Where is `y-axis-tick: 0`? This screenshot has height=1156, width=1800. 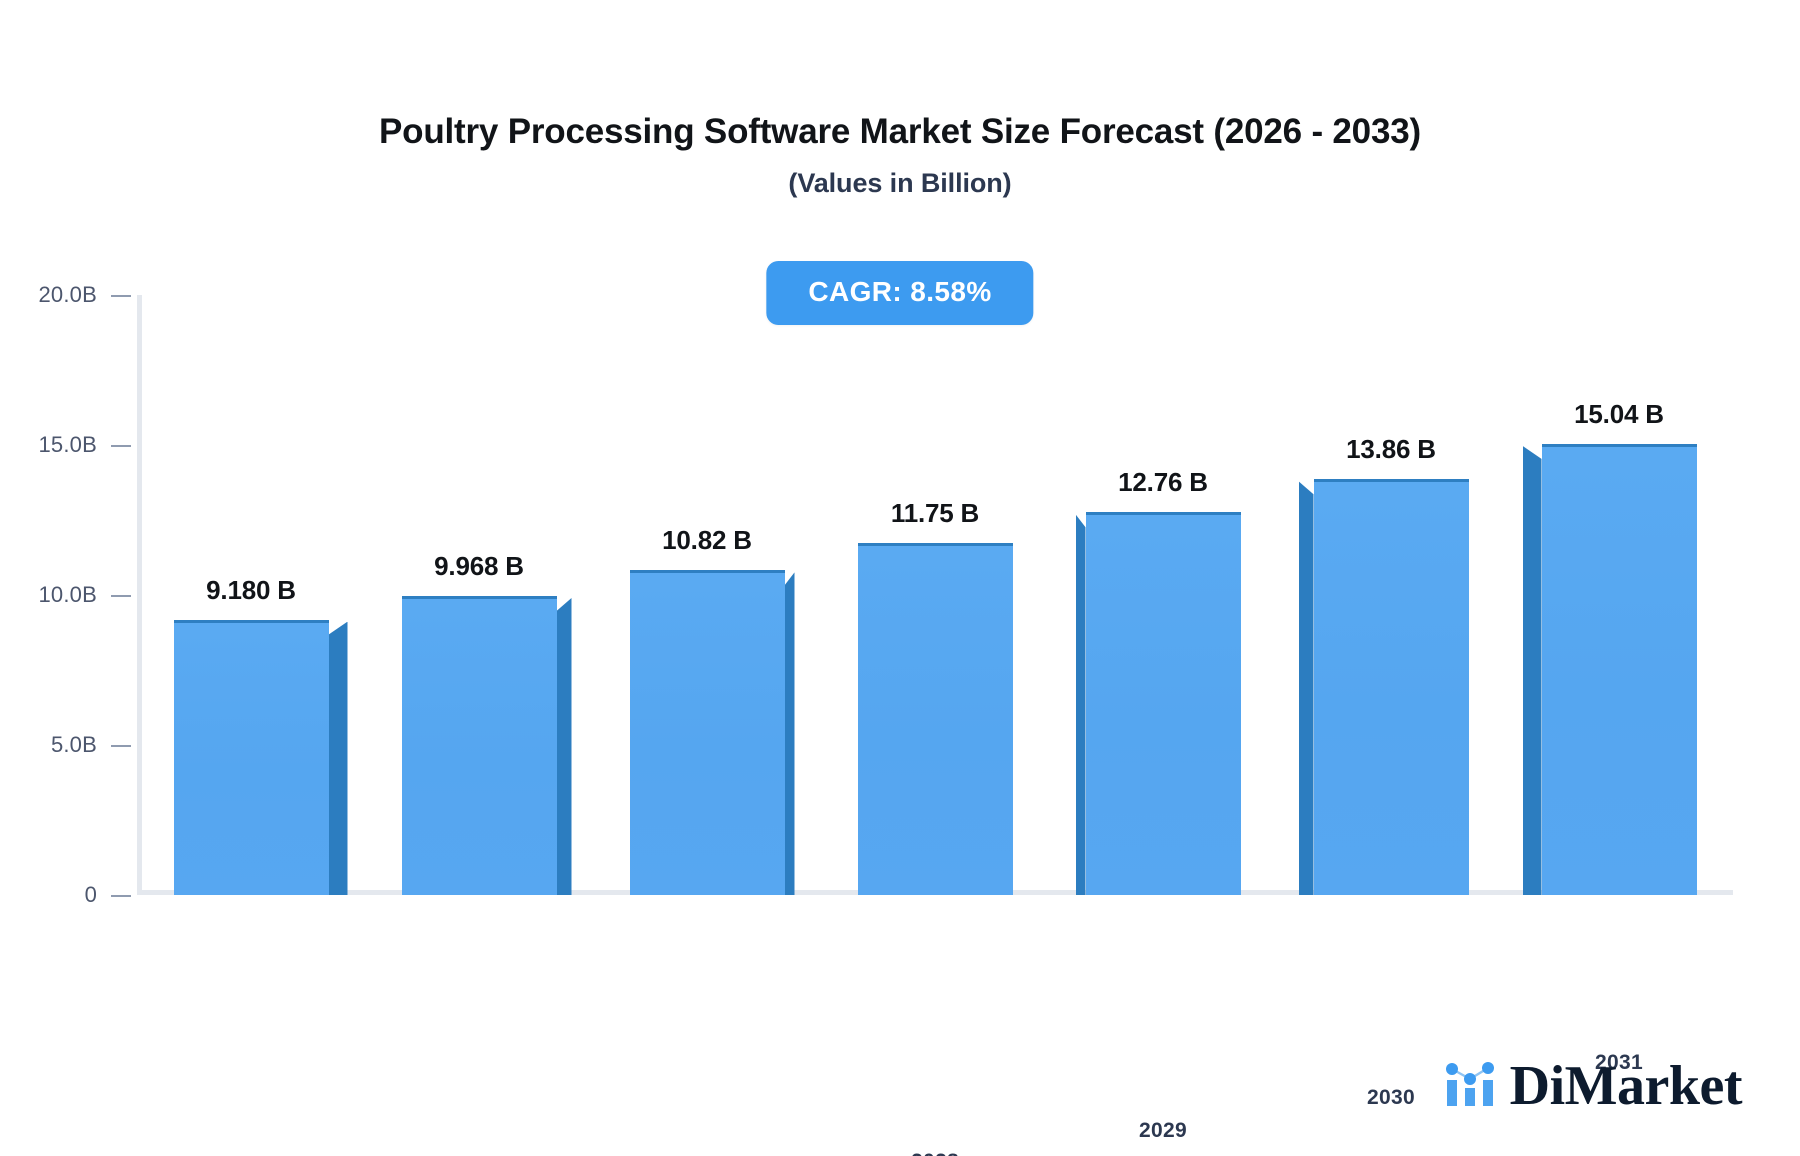
y-axis-tick: 0 is located at coordinates (72, 895).